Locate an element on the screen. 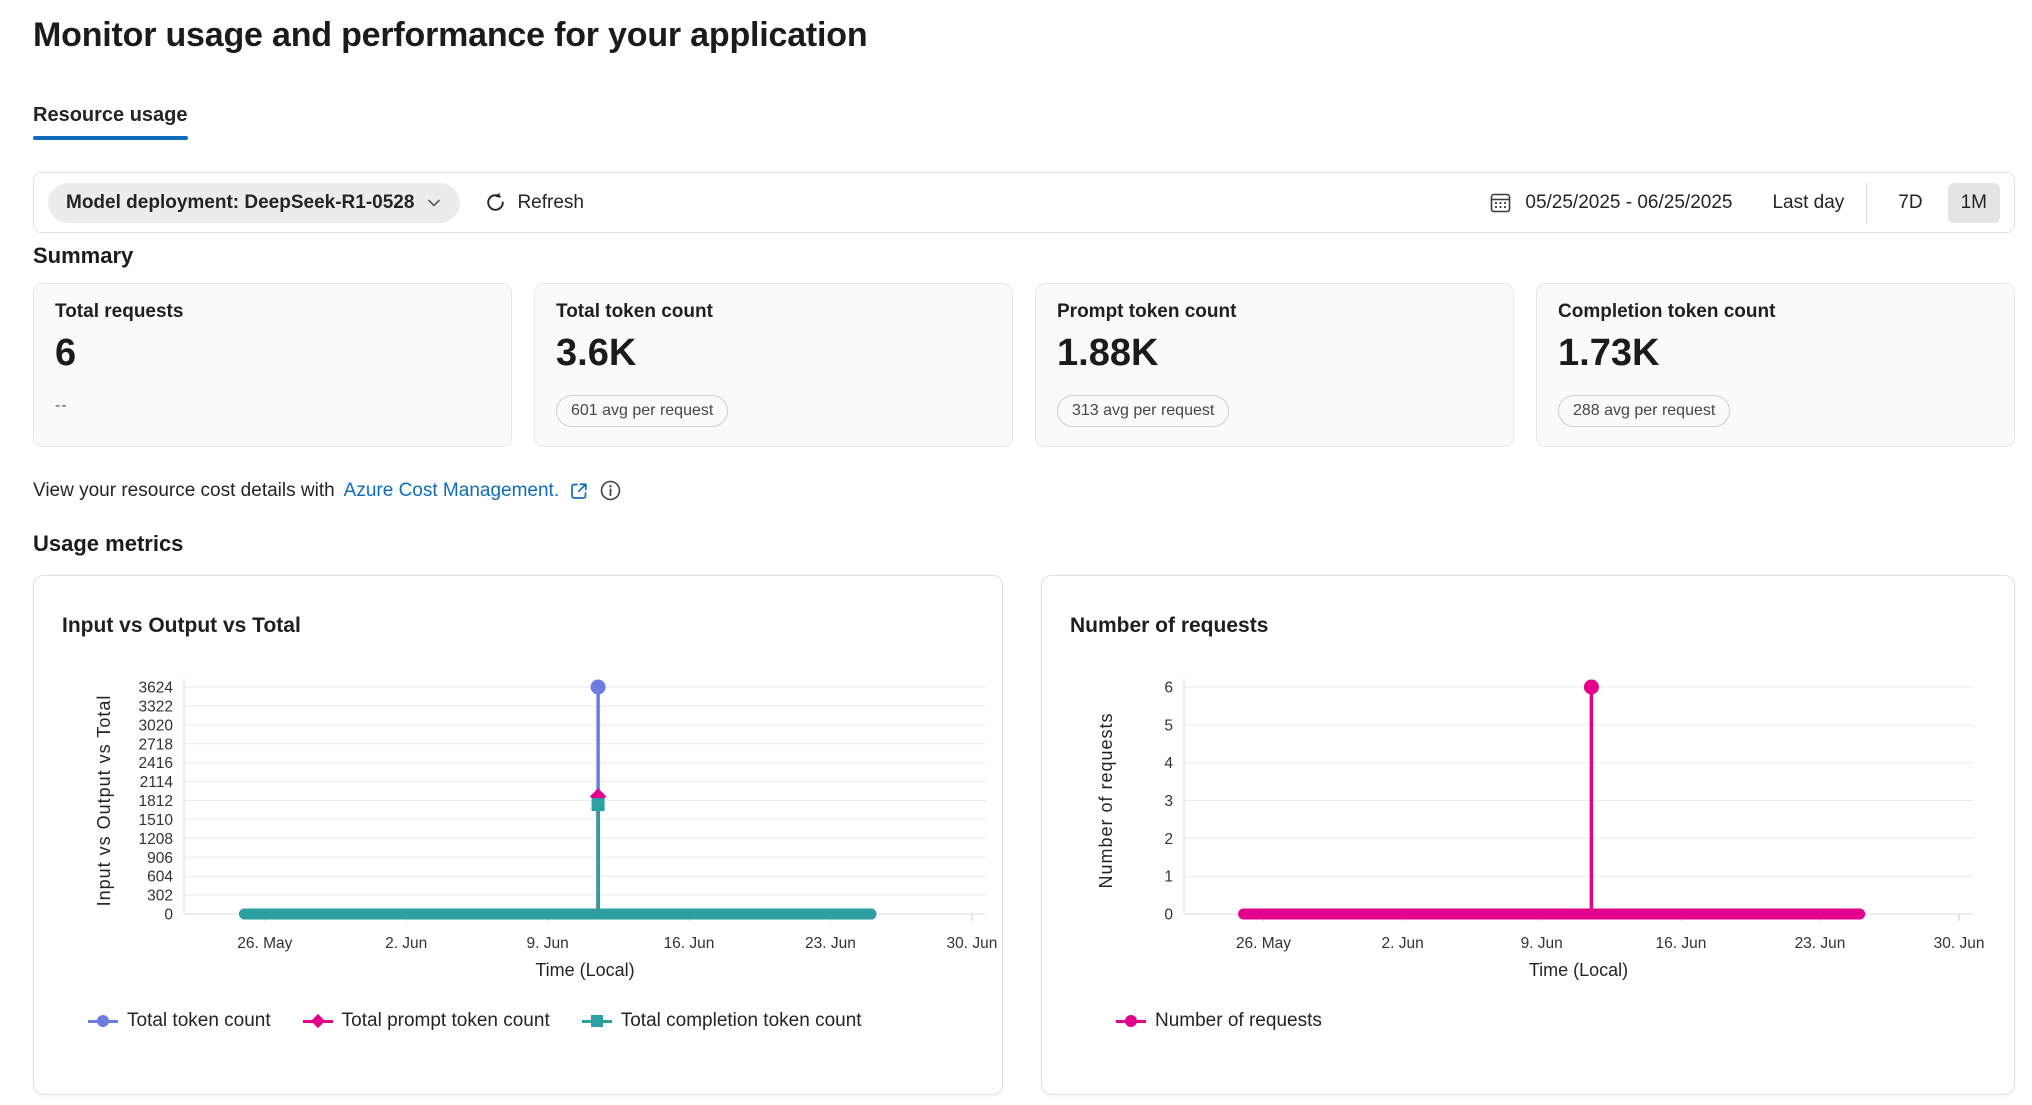 The width and height of the screenshot is (2032, 1105). total-requests-card: Total requests 6 -- is located at coordinates (272, 365).